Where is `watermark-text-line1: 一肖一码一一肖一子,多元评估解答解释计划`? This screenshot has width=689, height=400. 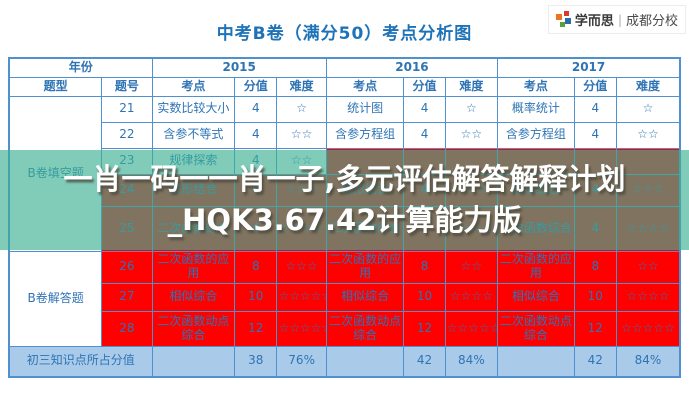
watermark-text-line1: 一肖一码一一肖一子,多元评估解答解释计划 is located at coordinates (344, 179).